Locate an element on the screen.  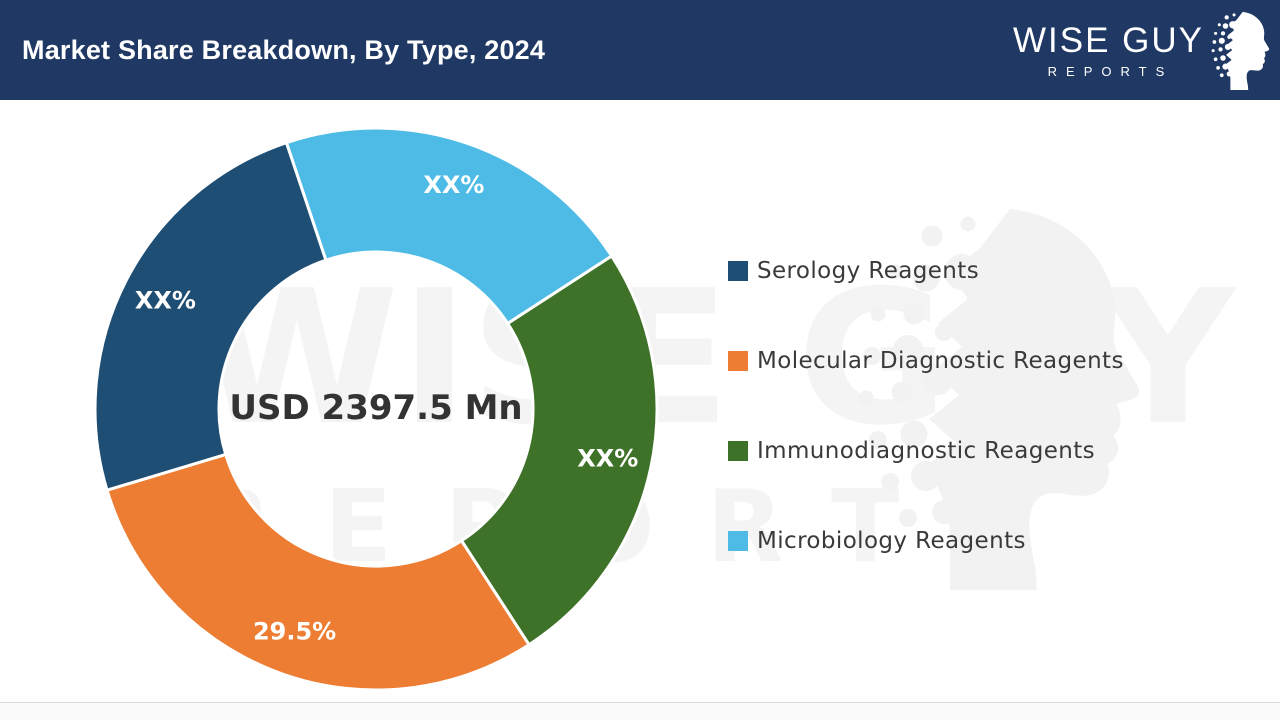
legend-item-immunodiagnostic: Immunodiagnostic Reagents is located at coordinates (926, 451).